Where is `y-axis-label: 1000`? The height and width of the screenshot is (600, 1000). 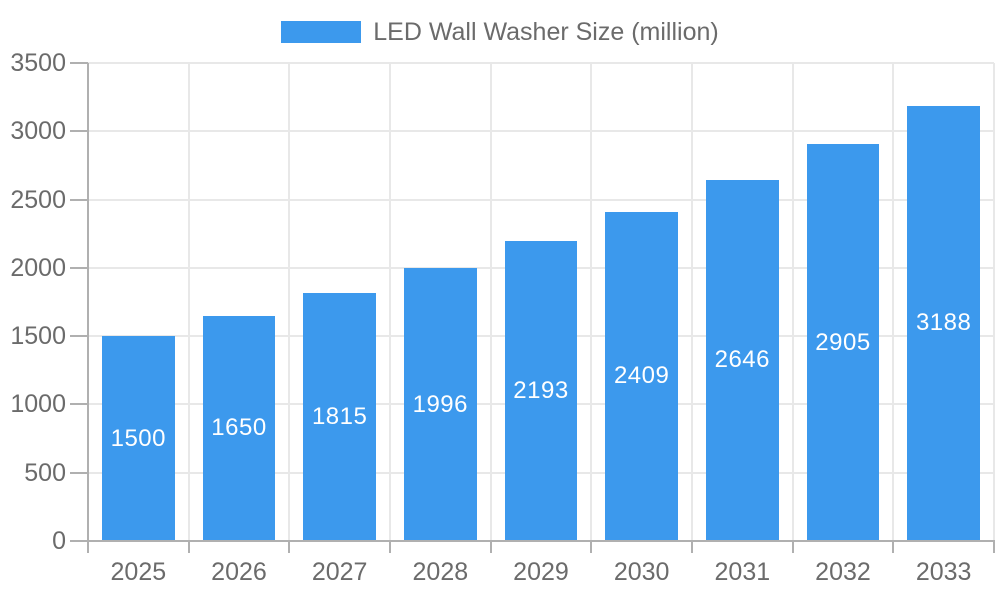
y-axis-label: 1000 is located at coordinates (38, 404).